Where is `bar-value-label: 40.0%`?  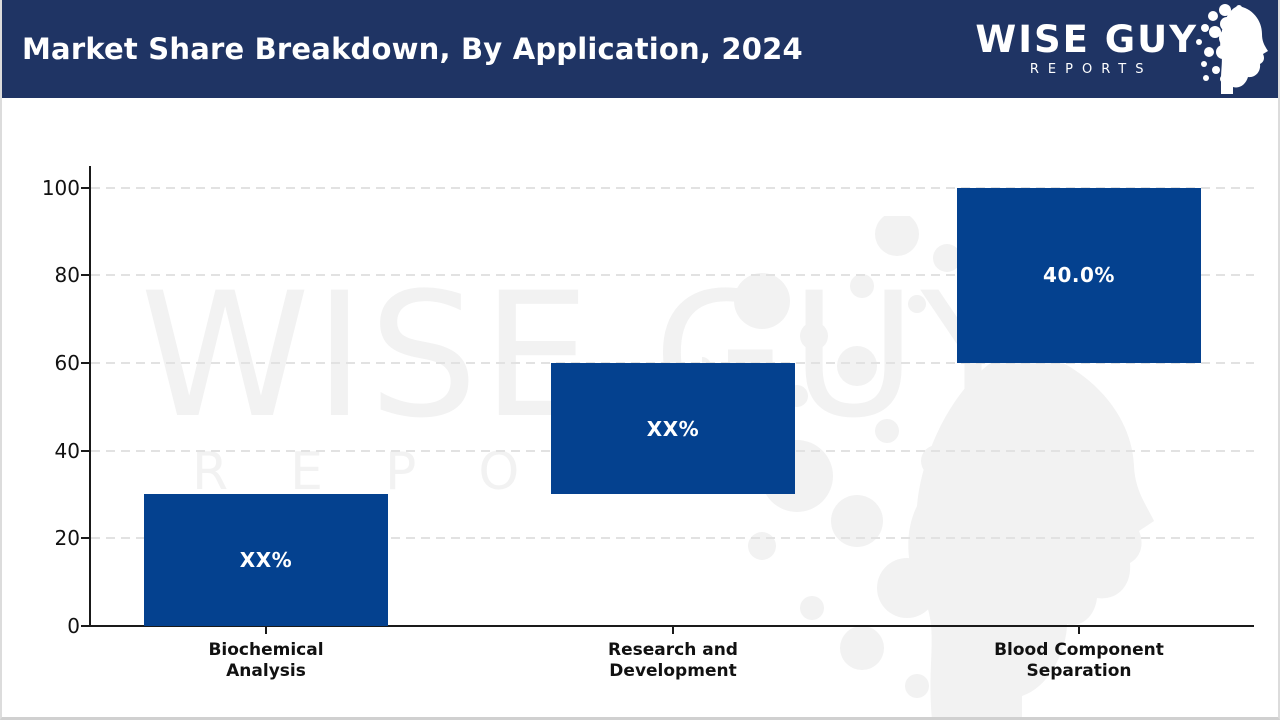 bar-value-label: 40.0% is located at coordinates (1079, 275).